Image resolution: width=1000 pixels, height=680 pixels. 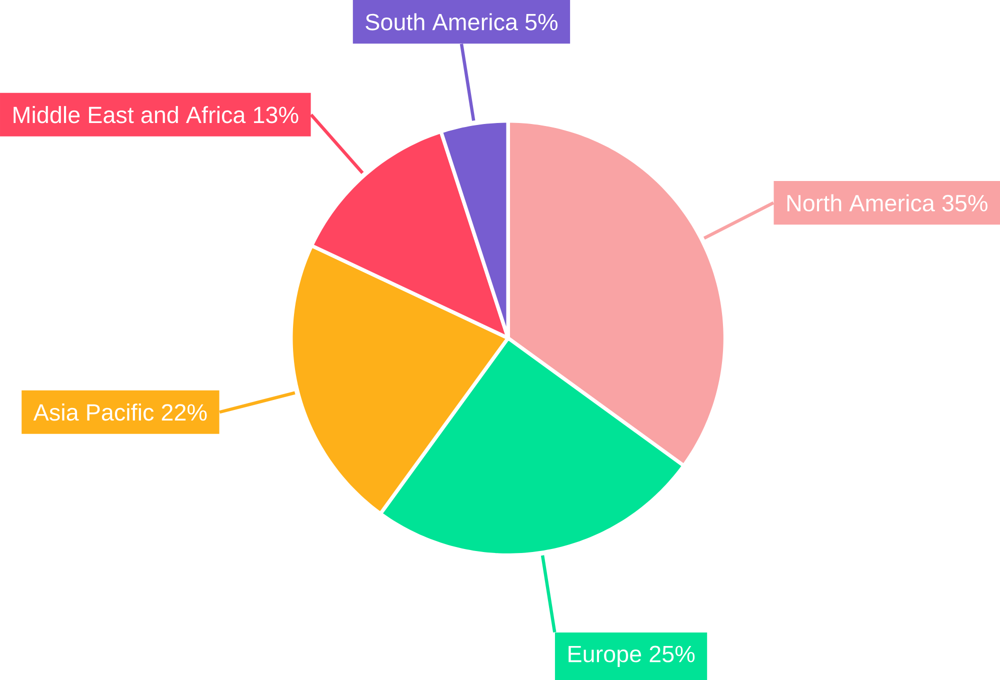 What do you see at coordinates (93, 412) in the screenshot?
I see `slice-label: Asia Pacific` at bounding box center [93, 412].